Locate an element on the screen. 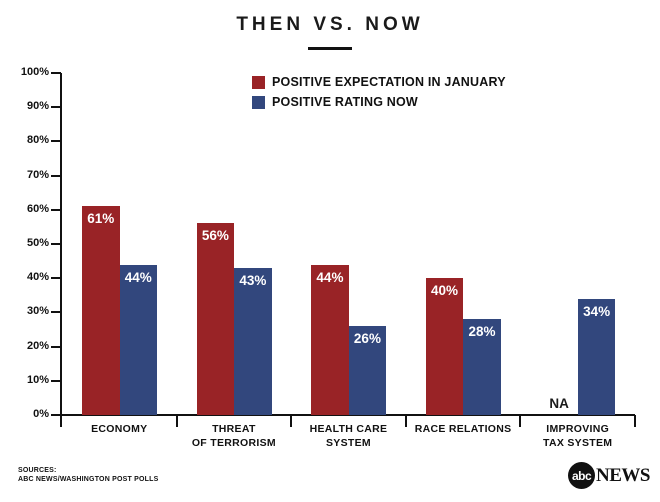  y-axis-line is located at coordinates (61, 250).